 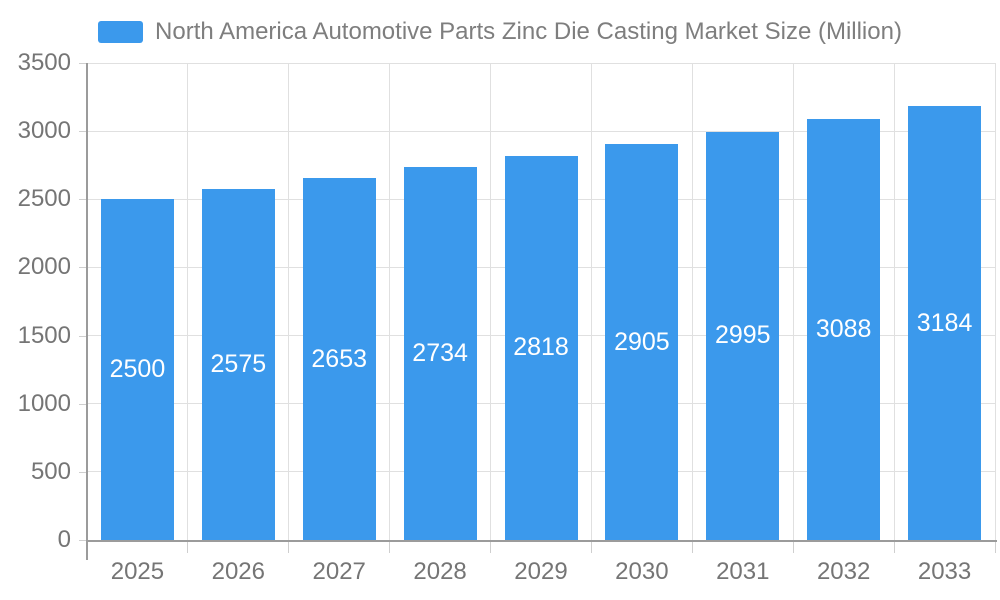 What do you see at coordinates (121, 32) in the screenshot?
I see `legend-swatch-icon` at bounding box center [121, 32].